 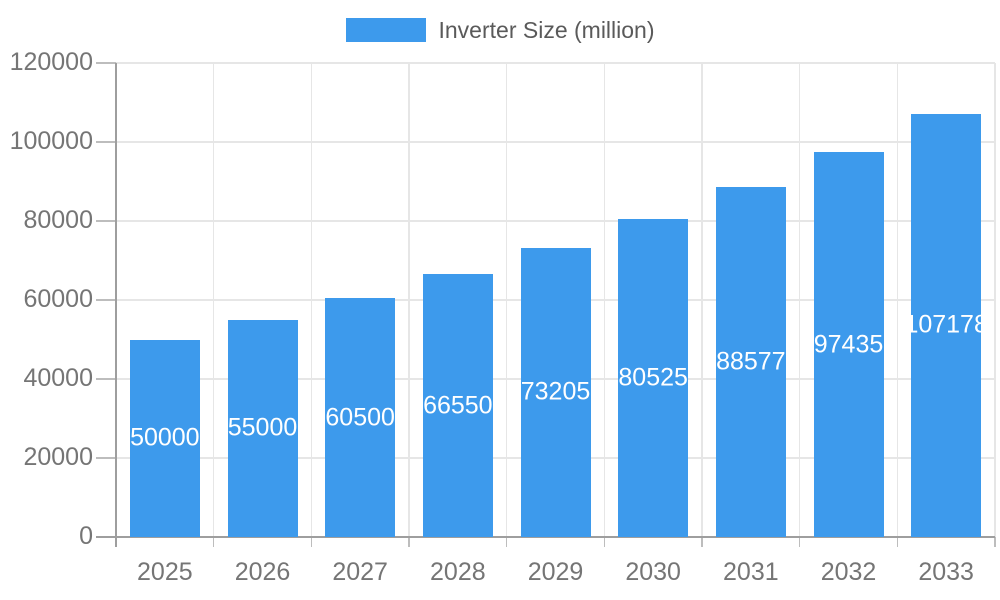 I want to click on bar-value-label: 80525, so click(x=653, y=377).